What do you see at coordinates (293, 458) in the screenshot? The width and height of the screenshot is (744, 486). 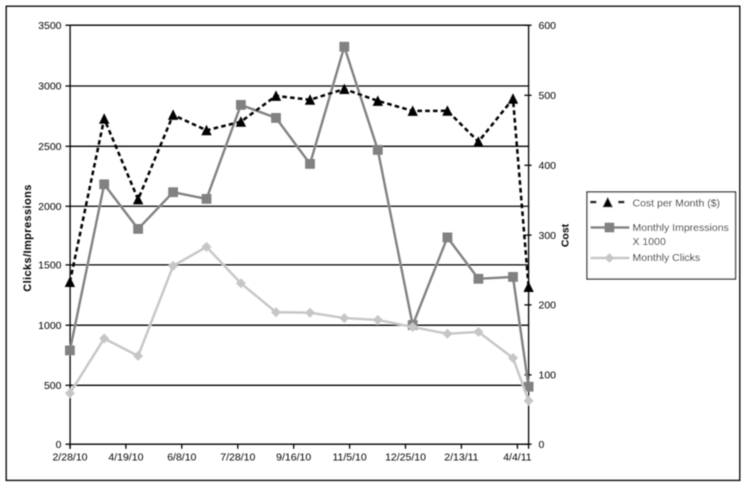 I see `svg-text: 9/16/10` at bounding box center [293, 458].